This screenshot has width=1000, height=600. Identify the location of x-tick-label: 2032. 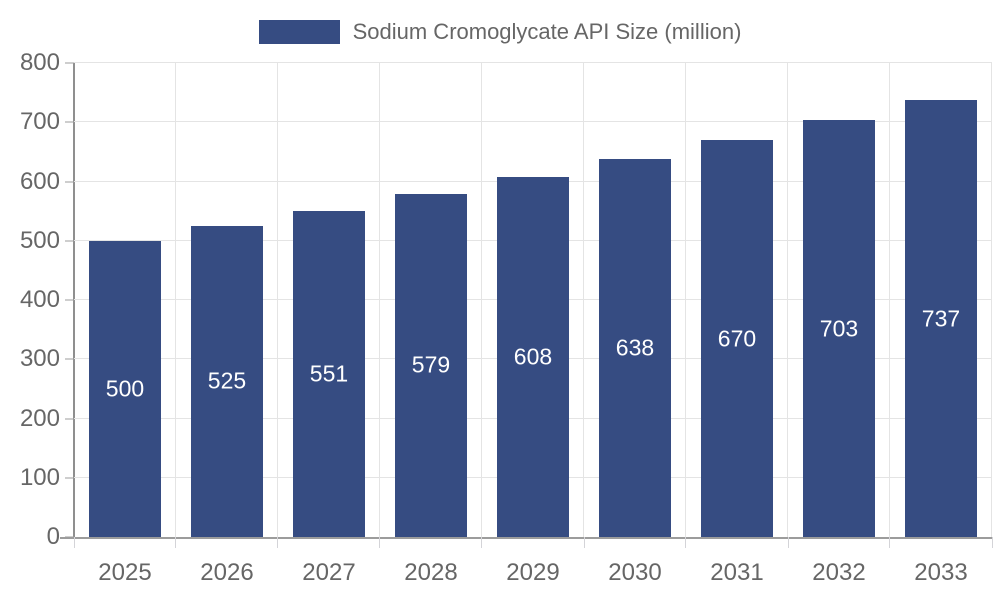
(839, 572).